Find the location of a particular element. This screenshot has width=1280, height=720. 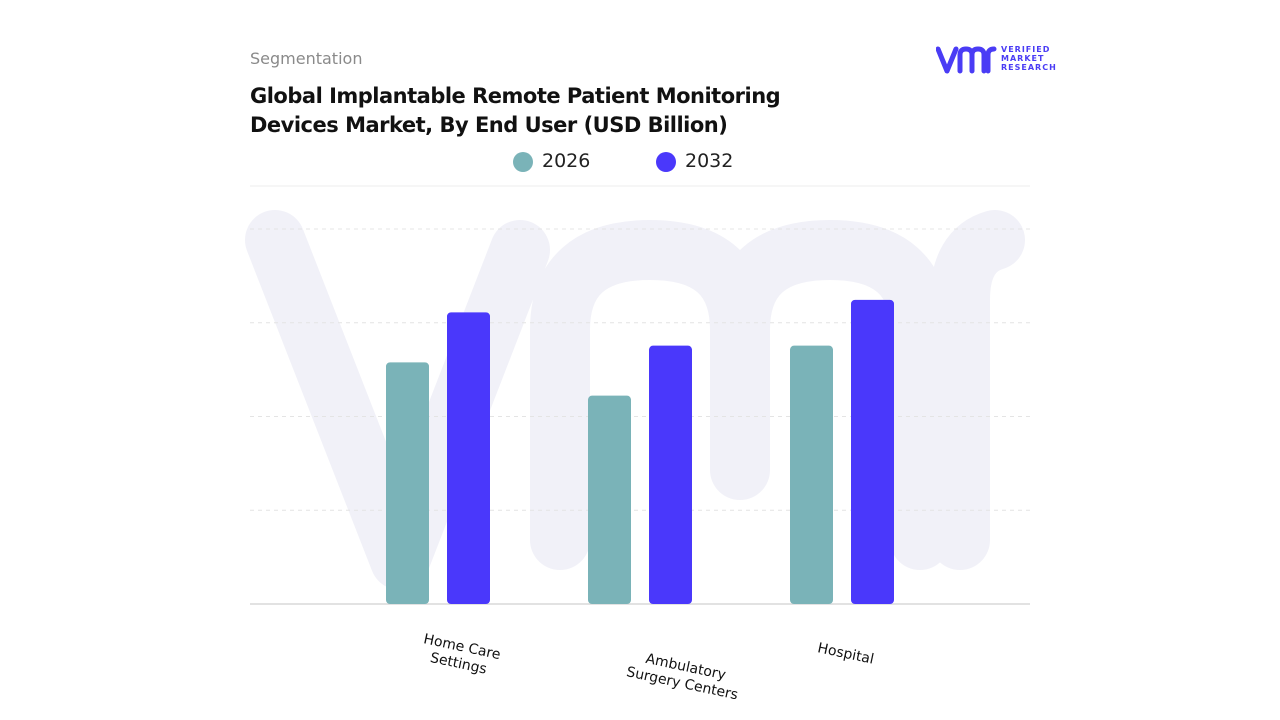

brand-wordmark: VERIFIED MARKET RESEARCH is located at coordinates (1029, 58).